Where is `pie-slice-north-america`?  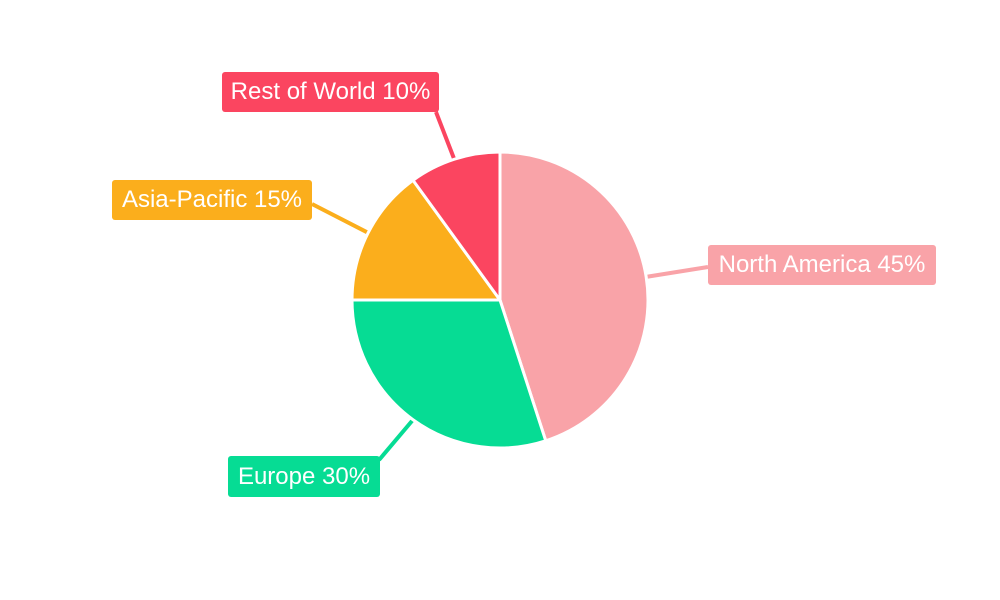
pie-slice-north-america is located at coordinates (574, 296).